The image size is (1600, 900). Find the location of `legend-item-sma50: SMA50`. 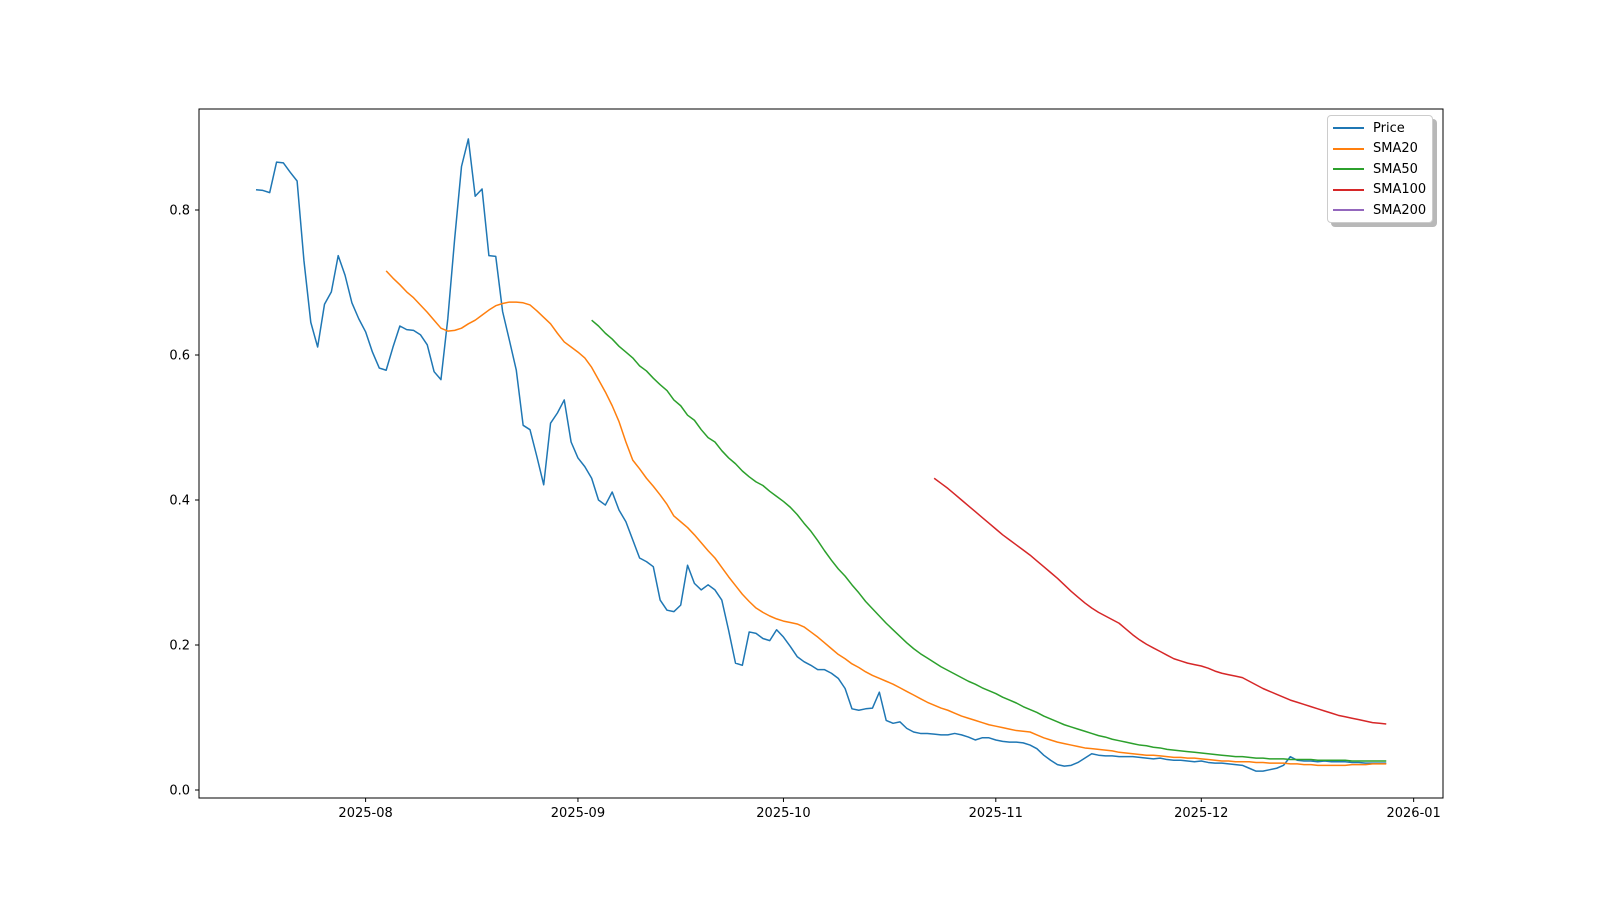

legend-item-sma50: SMA50 is located at coordinates (1380, 169).